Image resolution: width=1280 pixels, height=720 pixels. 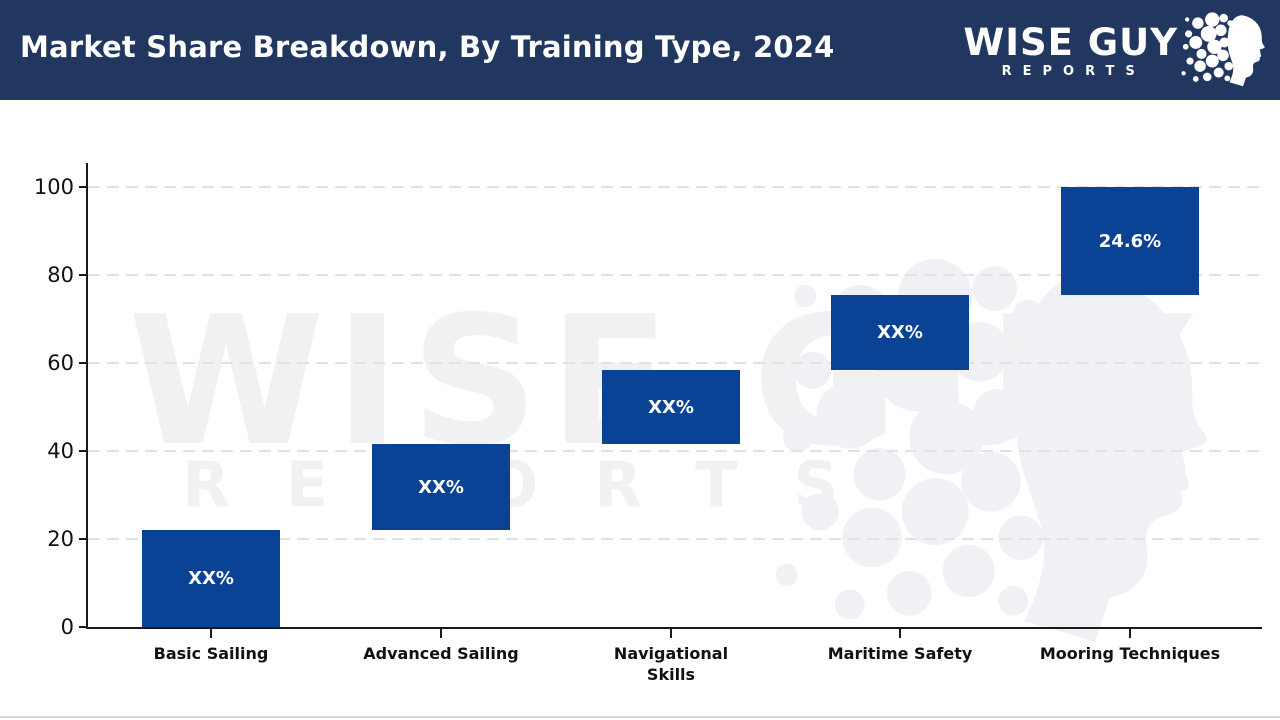 I want to click on category-label: Advanced Sailing, so click(x=441, y=653).